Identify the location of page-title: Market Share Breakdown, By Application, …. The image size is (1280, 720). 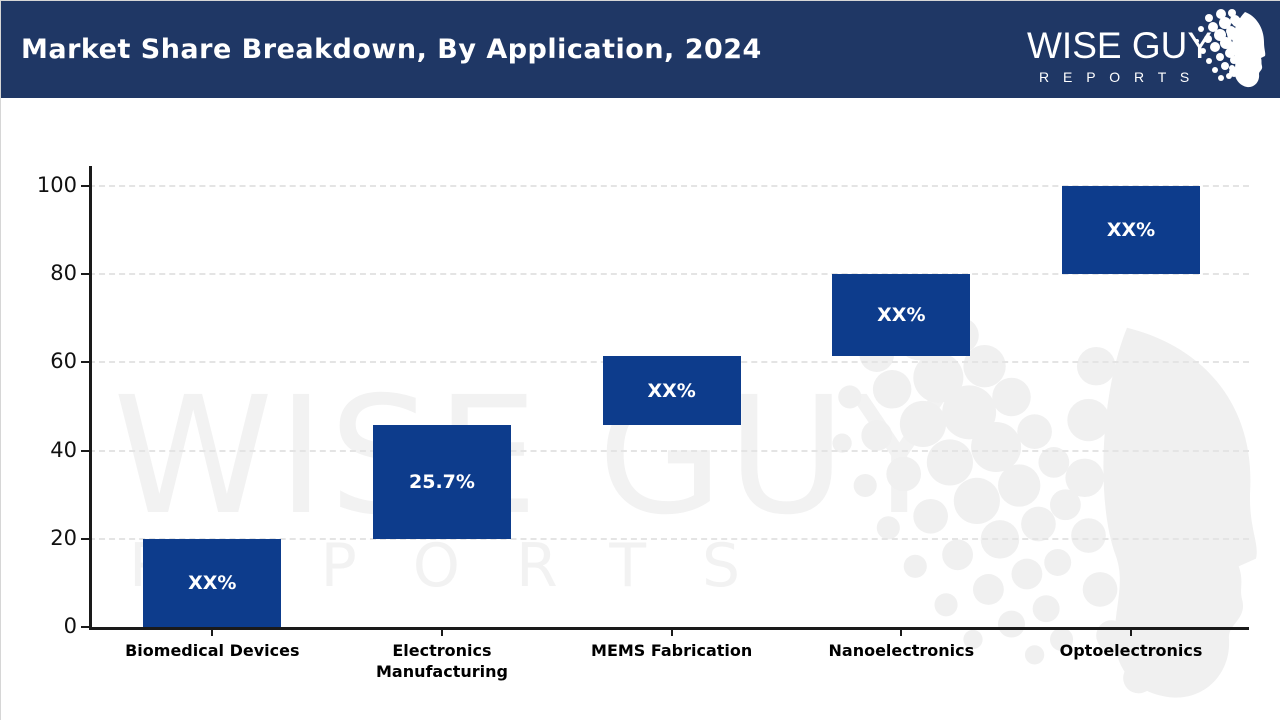
(391, 49).